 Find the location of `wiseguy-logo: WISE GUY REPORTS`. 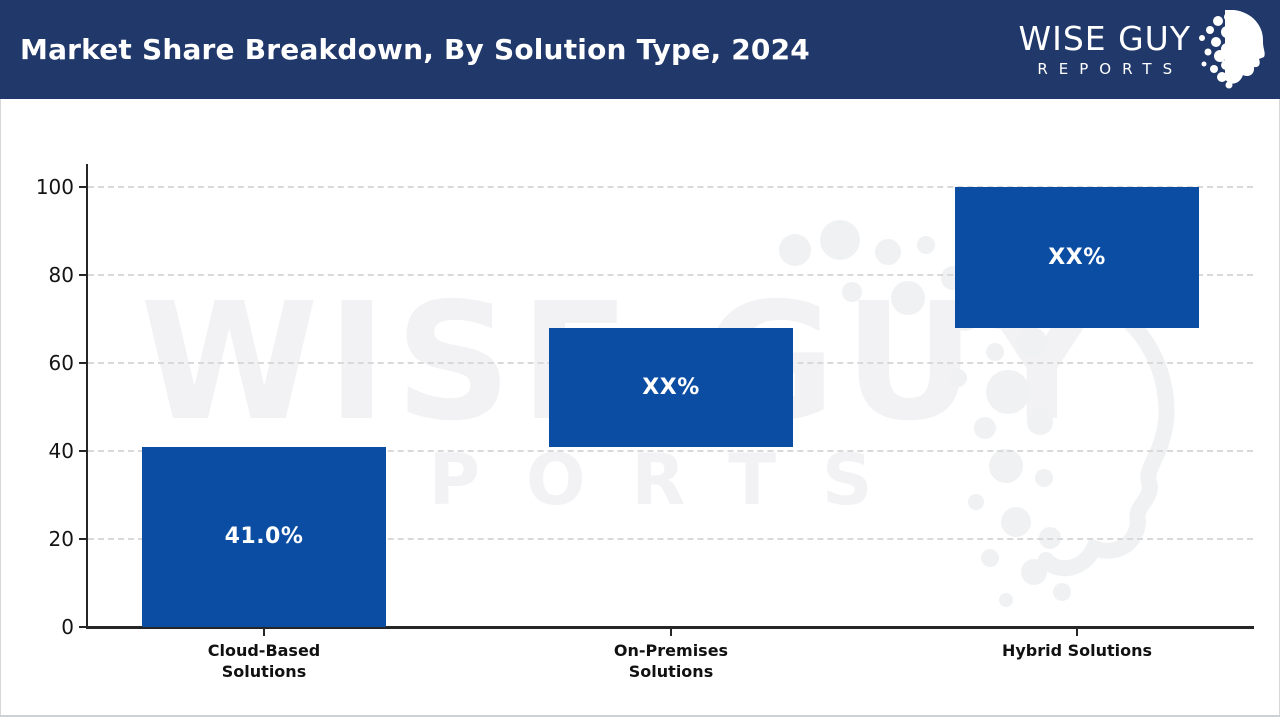

wiseguy-logo: WISE GUY REPORTS is located at coordinates (1142, 50).